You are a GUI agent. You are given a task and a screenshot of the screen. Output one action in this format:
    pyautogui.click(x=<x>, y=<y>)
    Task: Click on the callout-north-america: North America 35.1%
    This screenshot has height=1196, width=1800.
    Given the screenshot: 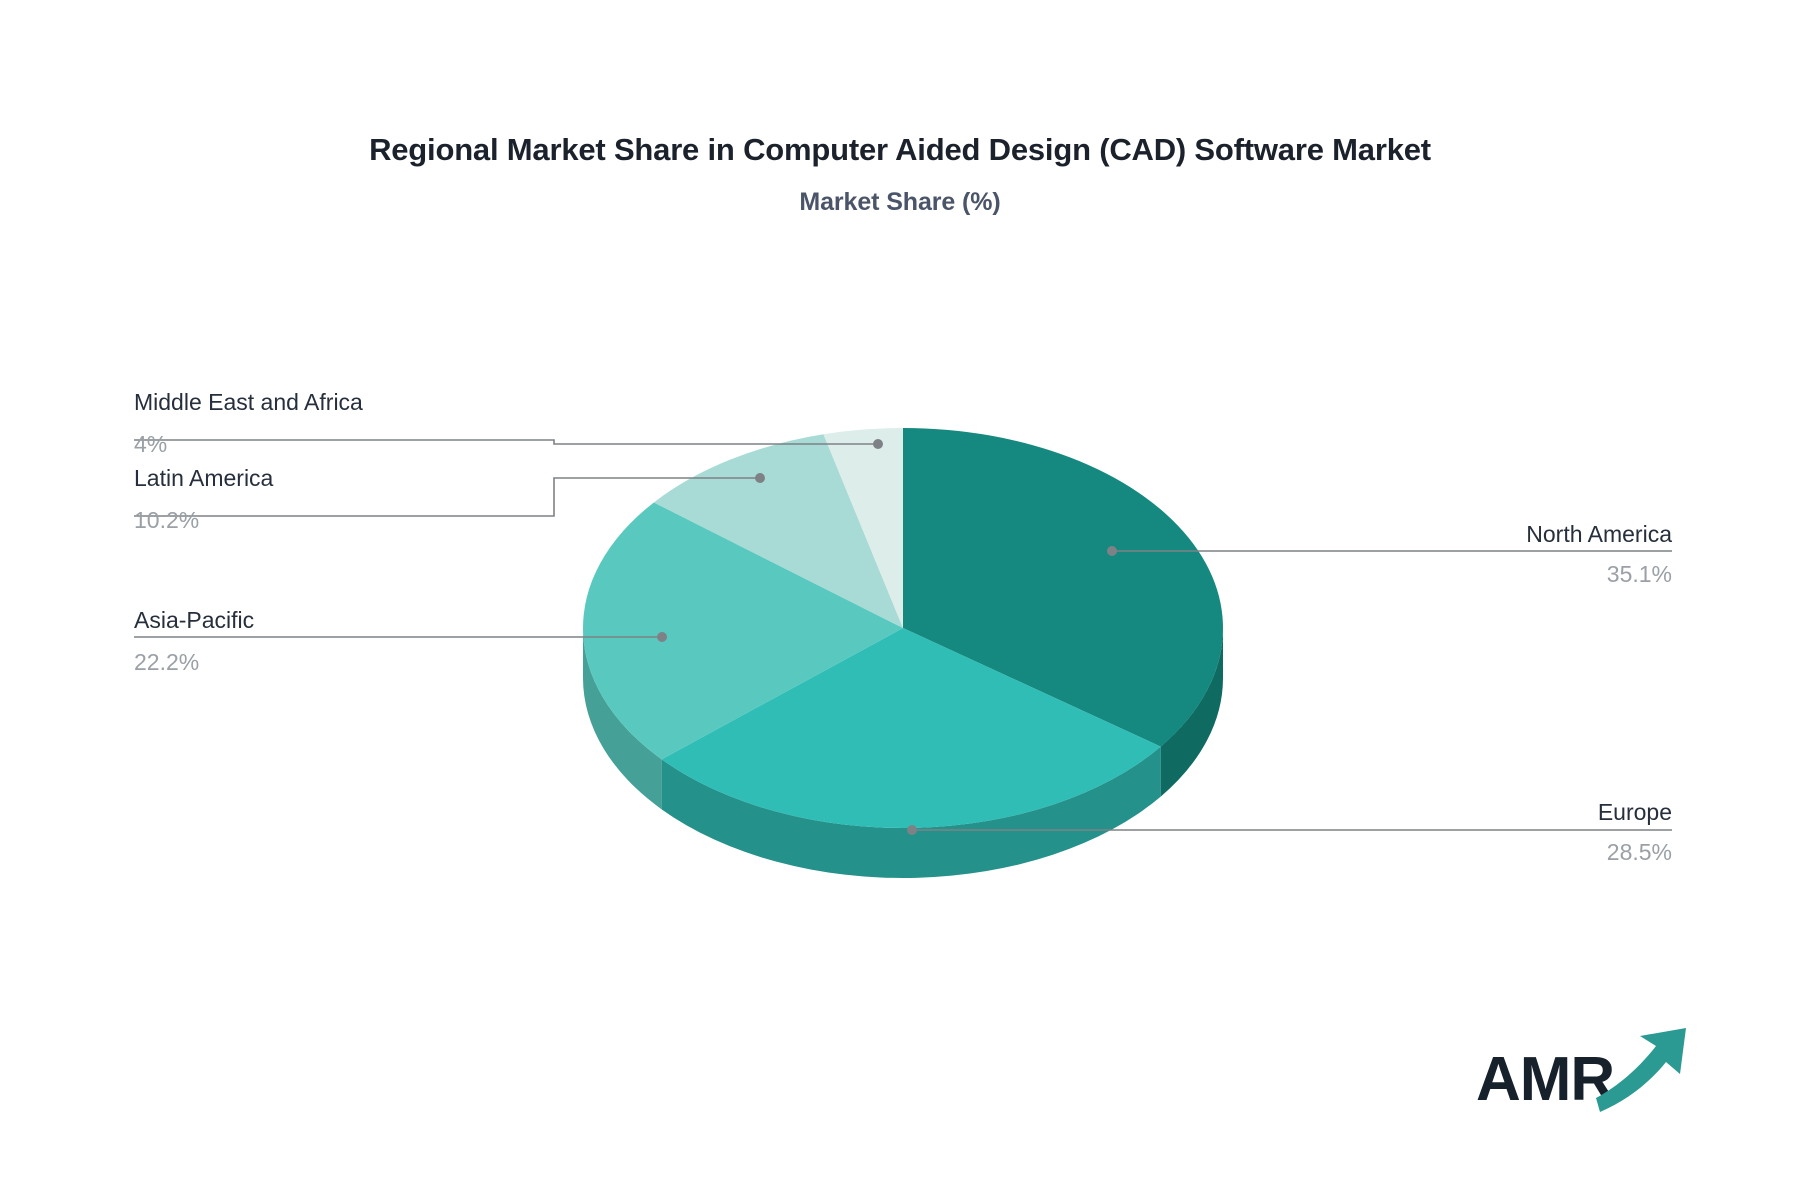 What is the action you would take?
    pyautogui.click(x=1599, y=554)
    